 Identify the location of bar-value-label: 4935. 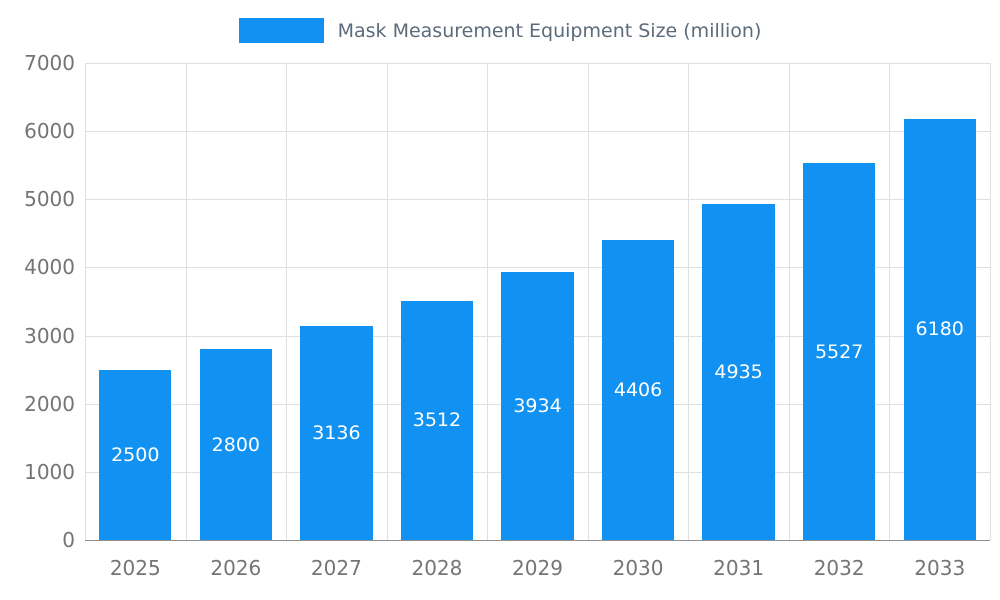
(738, 371).